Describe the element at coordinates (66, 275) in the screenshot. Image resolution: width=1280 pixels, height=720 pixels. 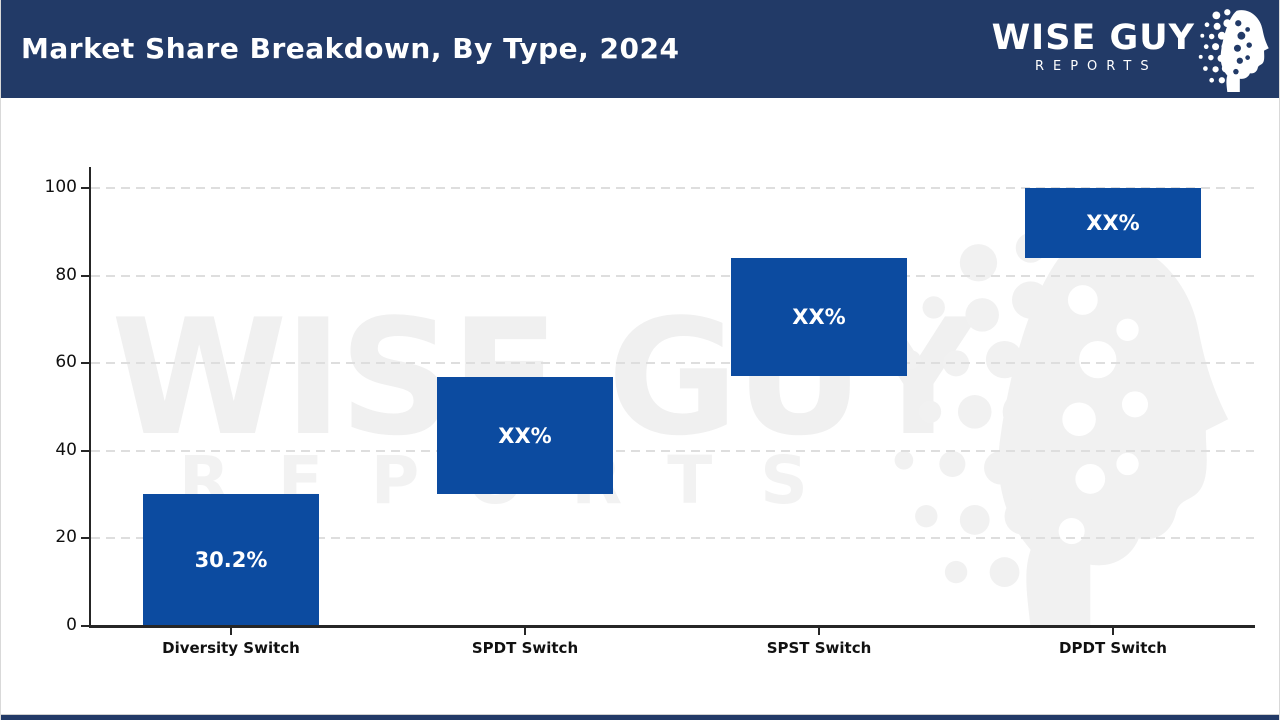
I see `y-tick-label: 80` at that location.